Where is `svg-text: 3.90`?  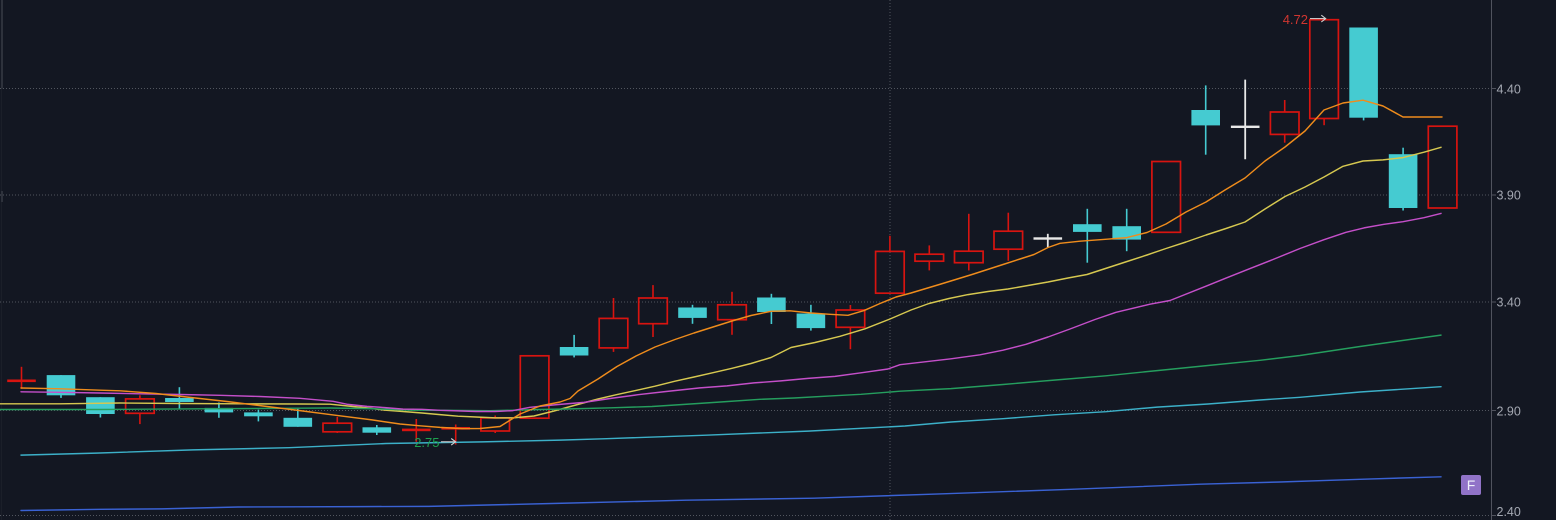 svg-text: 3.90 is located at coordinates (1509, 196).